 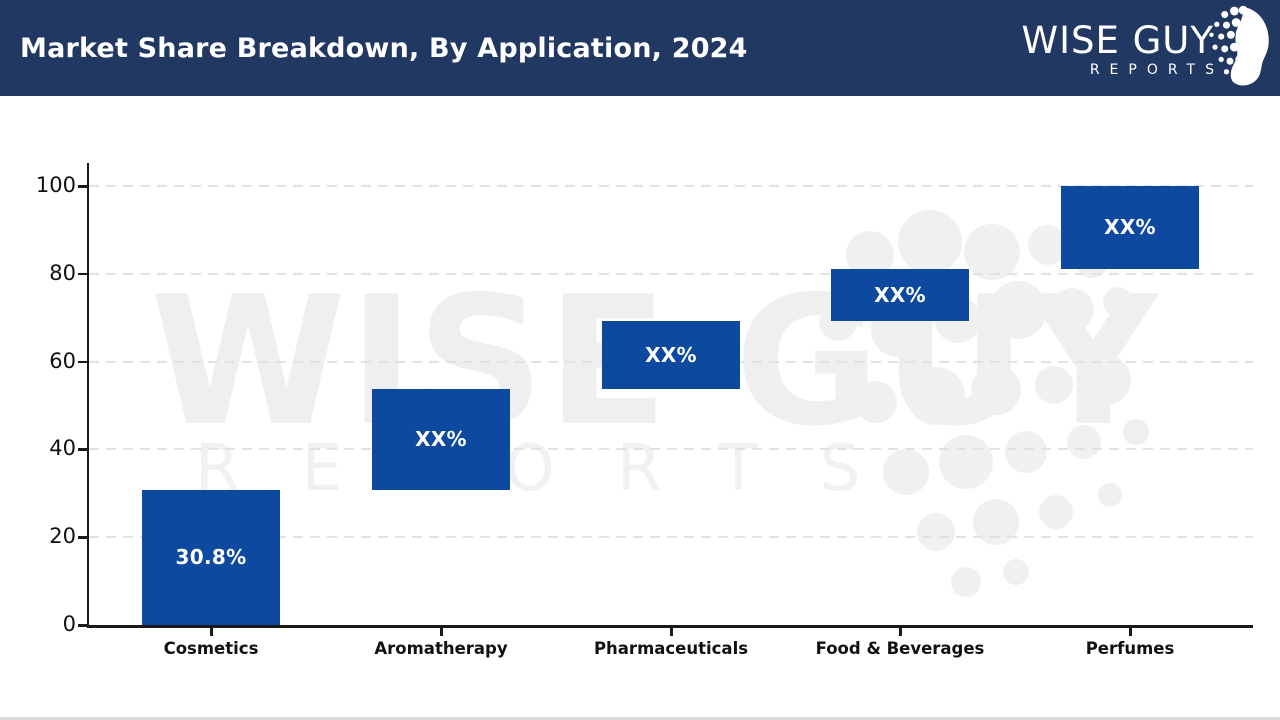 I want to click on x-category-label: Cosmetics, so click(x=211, y=648).